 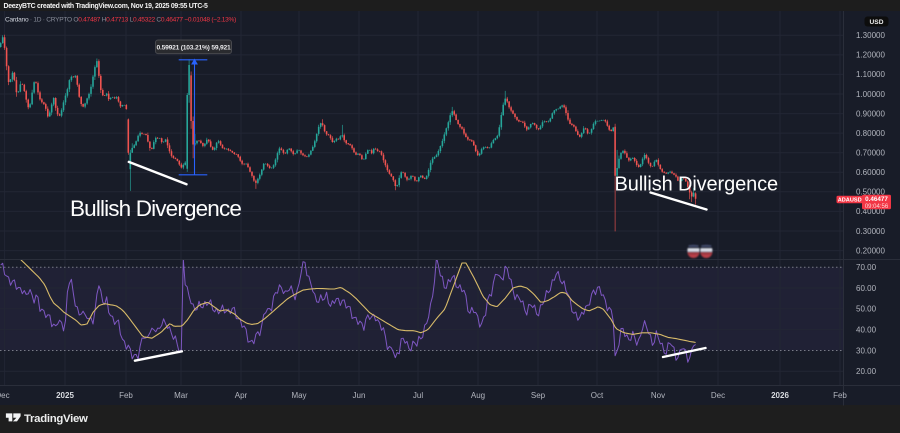 I want to click on svg-text: 0.80000, so click(x=870, y=133).